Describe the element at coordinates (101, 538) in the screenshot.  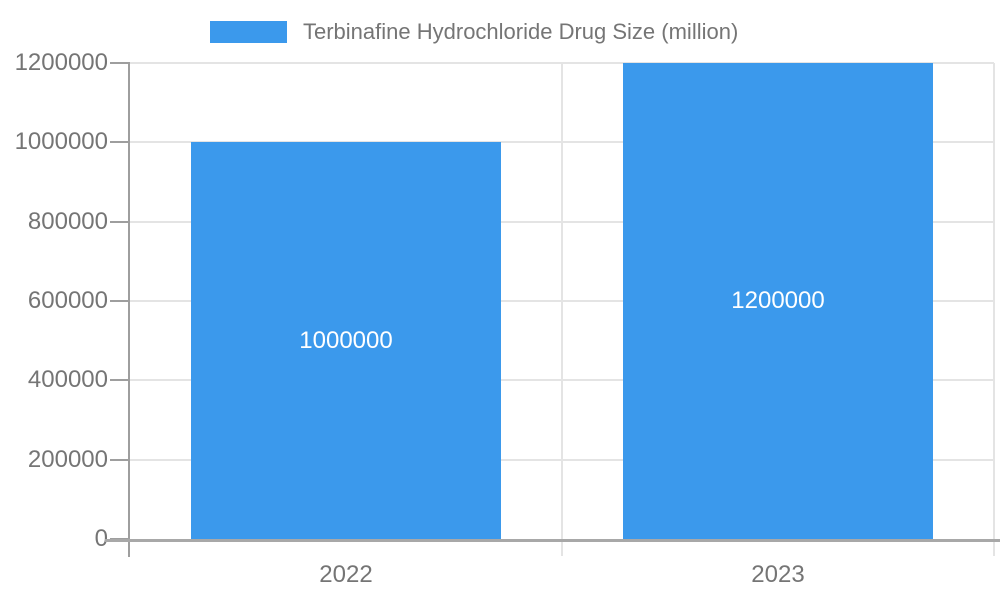
I see `y-tick-label: 0` at that location.